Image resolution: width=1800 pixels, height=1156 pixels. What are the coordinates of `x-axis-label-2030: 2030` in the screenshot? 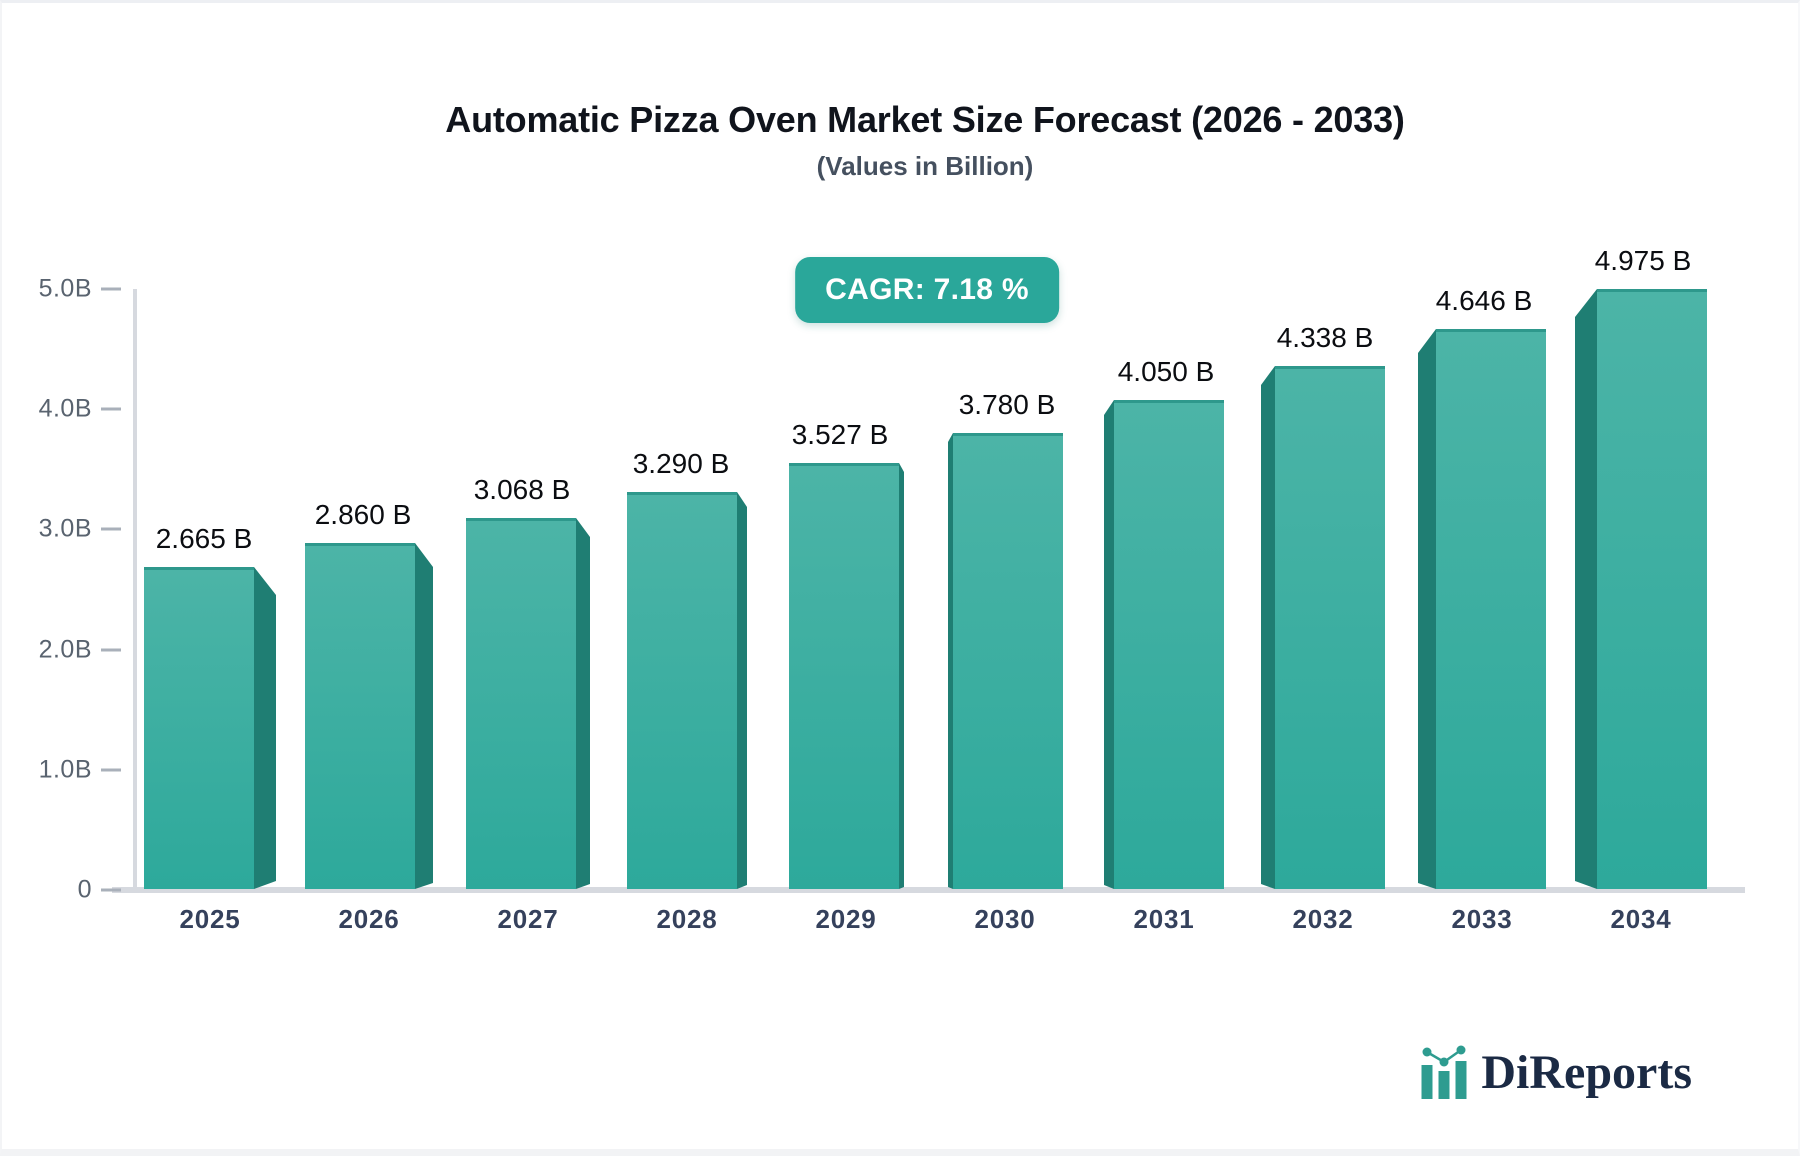 It's located at (1005, 919).